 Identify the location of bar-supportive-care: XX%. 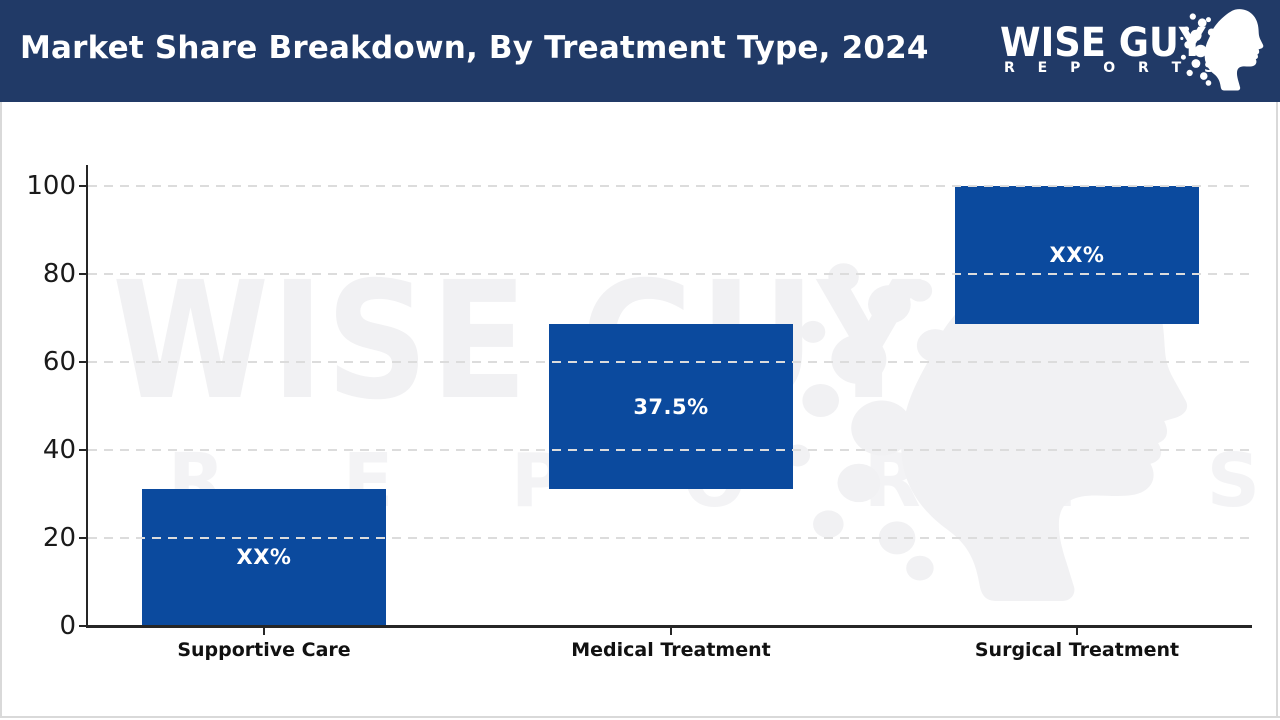
(264, 557).